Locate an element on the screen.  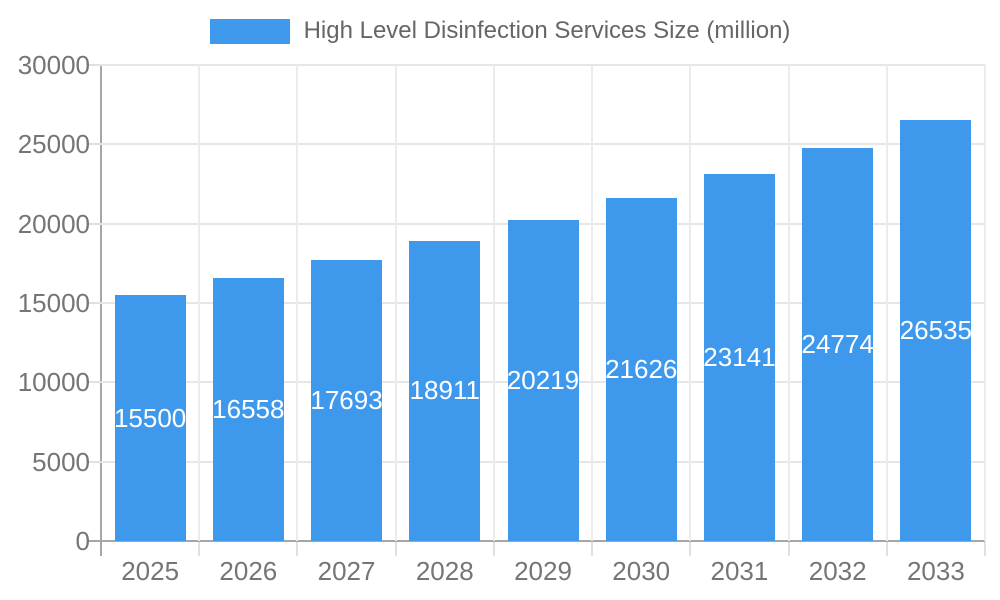
x-axis-tick-label: 2032 is located at coordinates (837, 571).